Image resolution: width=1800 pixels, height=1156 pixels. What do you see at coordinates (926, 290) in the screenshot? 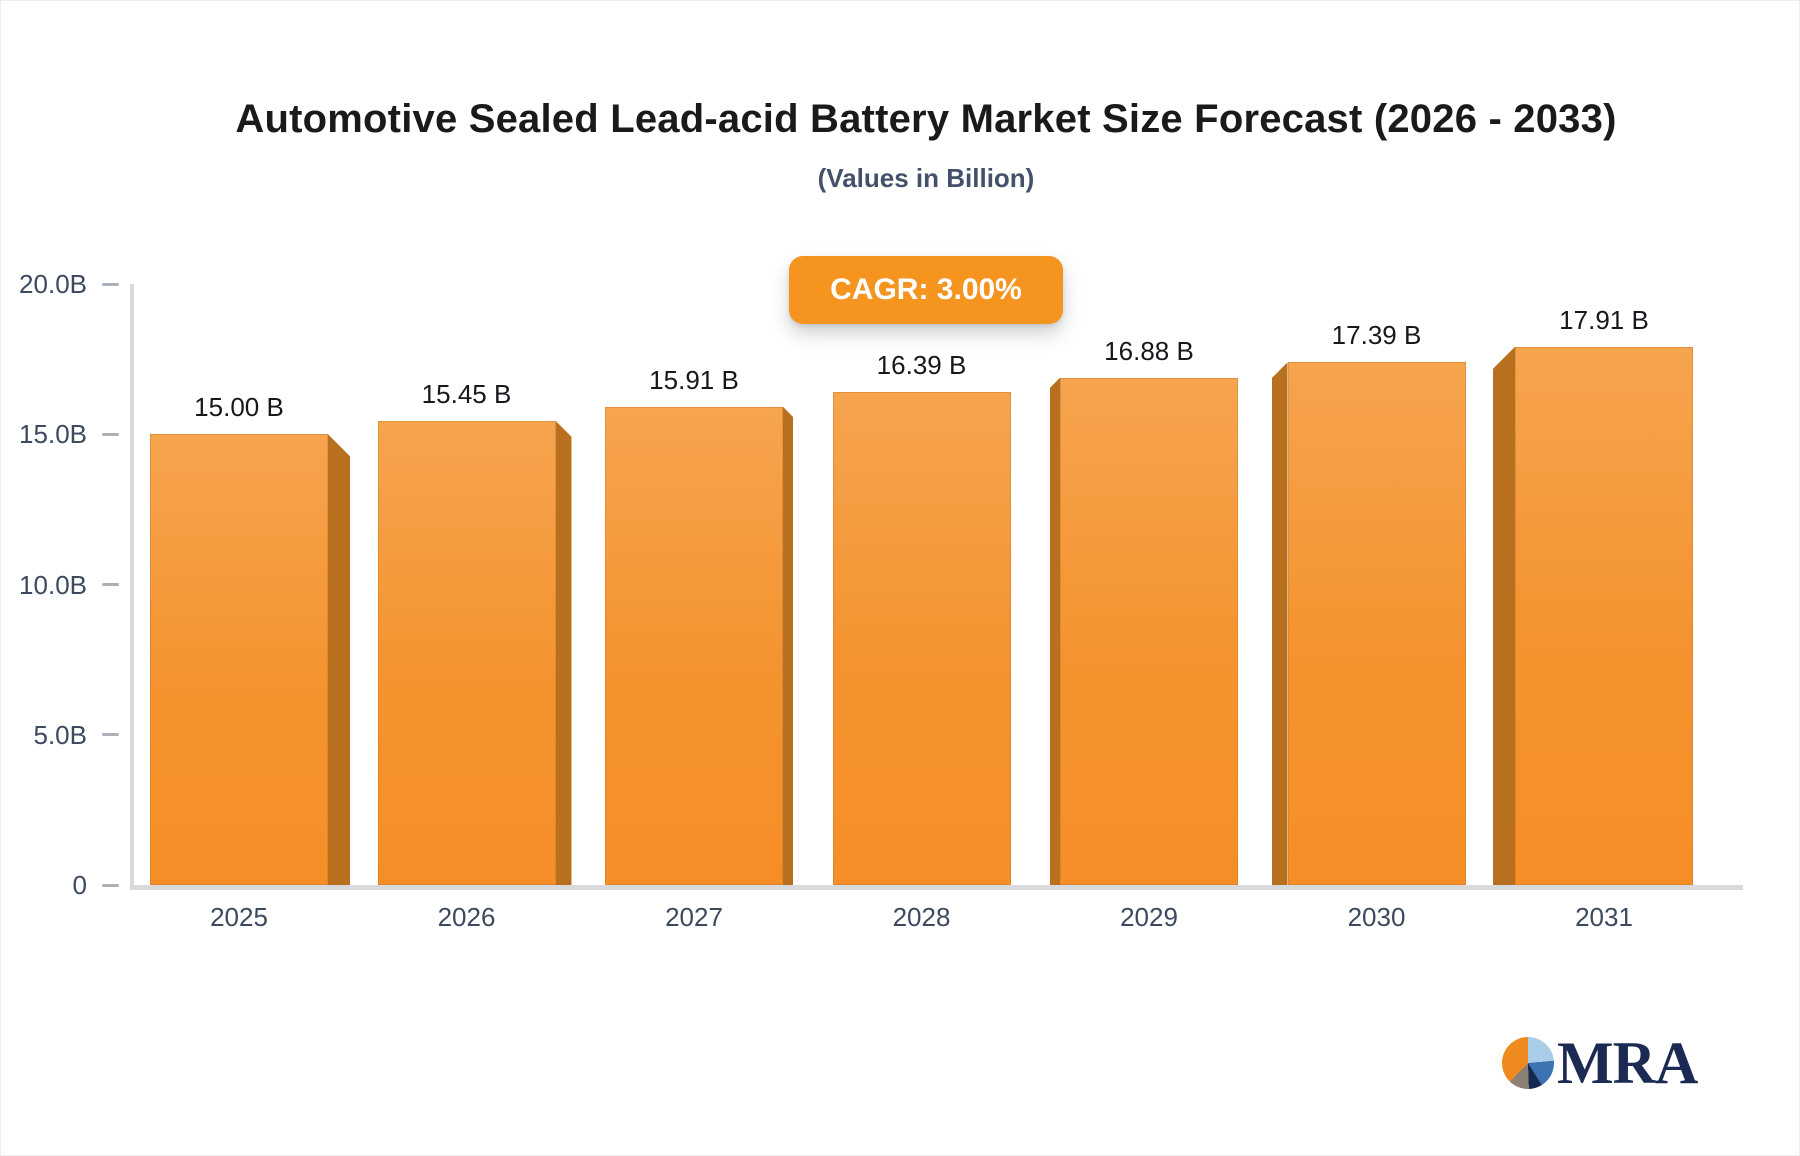
I see `cagr-badge: CAGR: 3.00%` at bounding box center [926, 290].